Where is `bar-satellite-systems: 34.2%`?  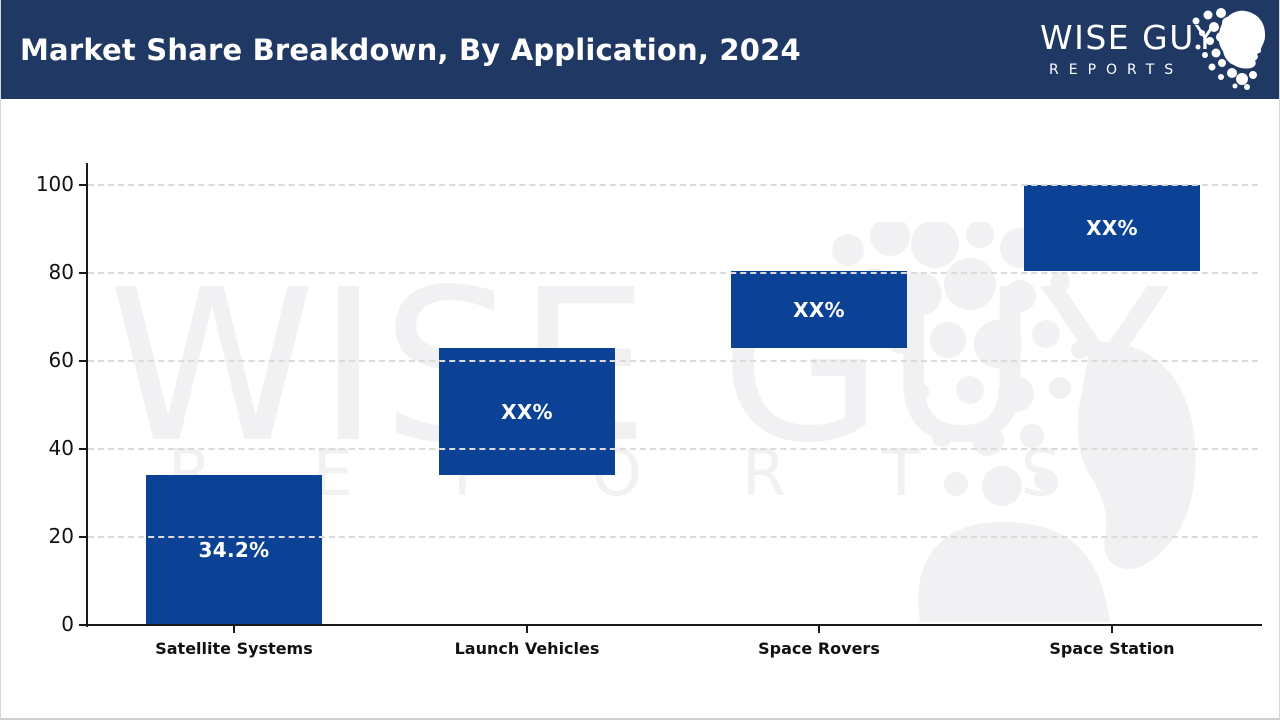 bar-satellite-systems: 34.2% is located at coordinates (234, 550).